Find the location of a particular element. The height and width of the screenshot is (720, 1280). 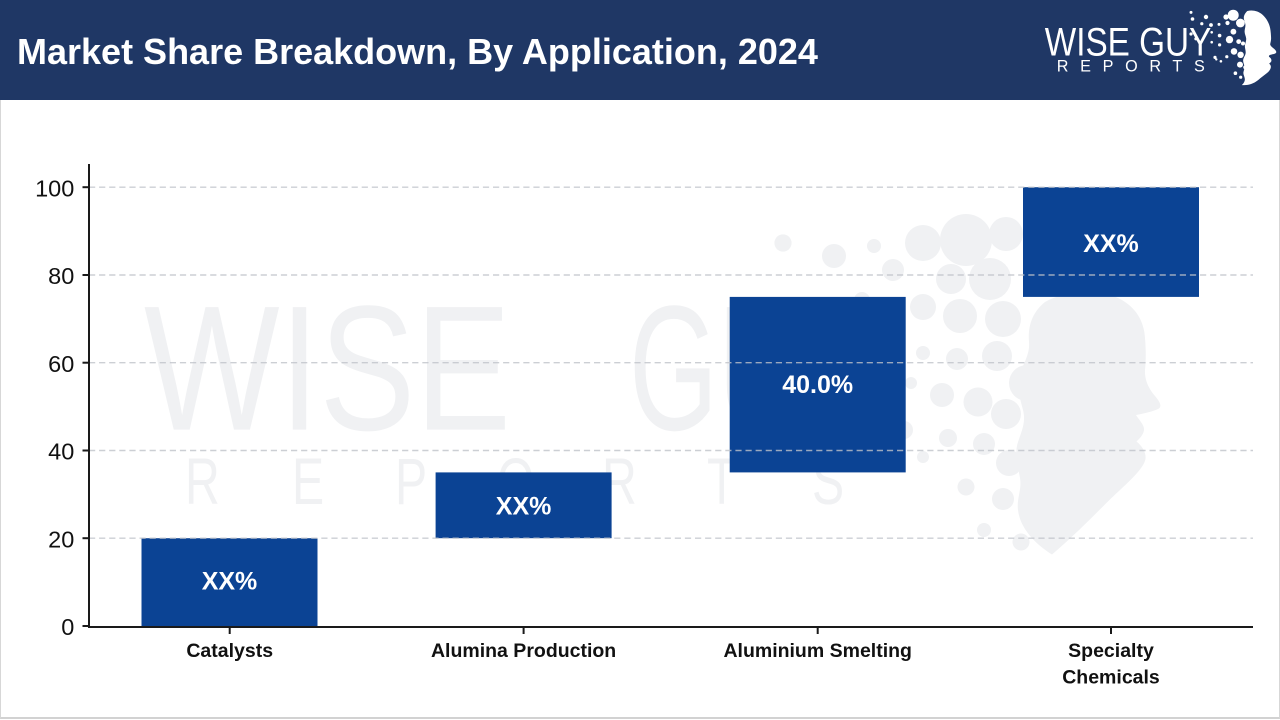

svg-text: Alumina Production is located at coordinates (523, 651).